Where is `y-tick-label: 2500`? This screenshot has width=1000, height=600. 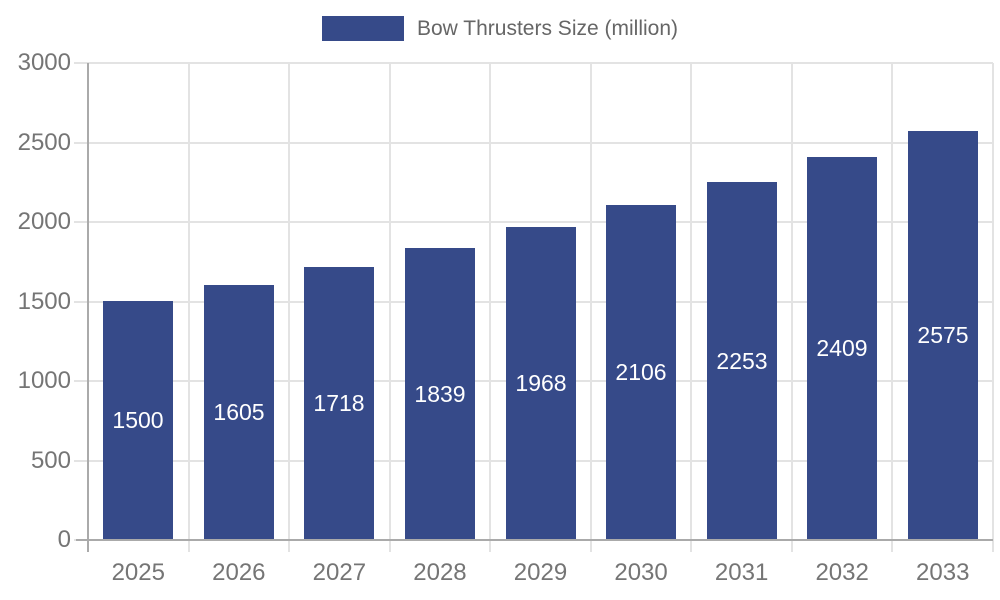
y-tick-label: 2500 is located at coordinates (44, 142).